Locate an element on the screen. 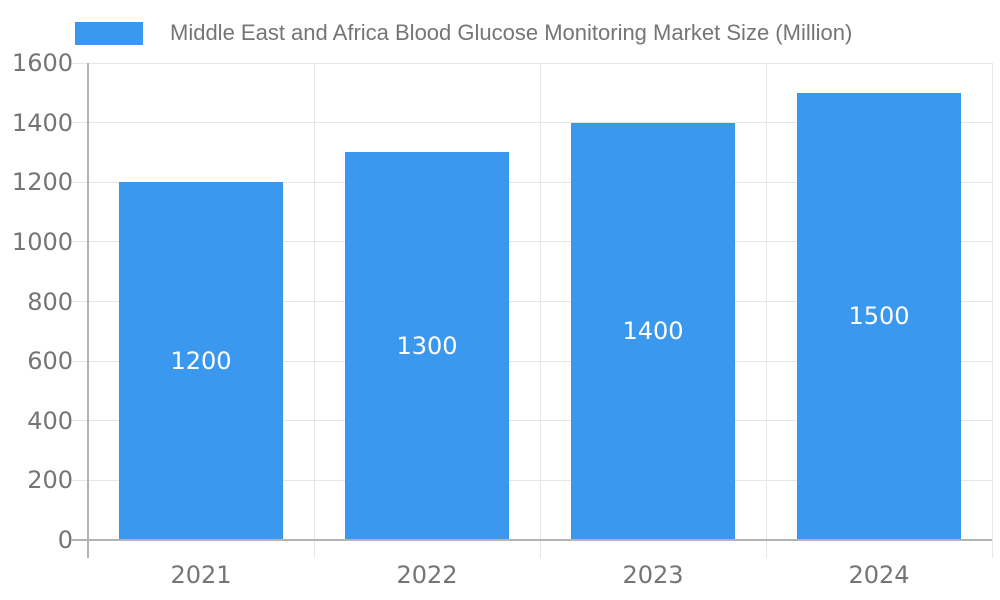 The width and height of the screenshot is (1000, 600). bar: 1200 is located at coordinates (201, 361).